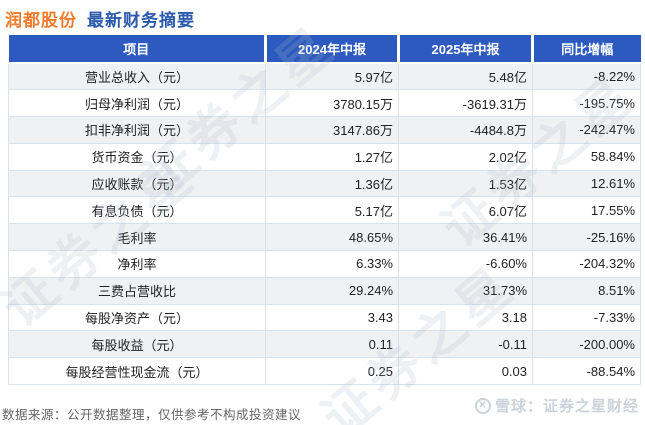 This screenshot has width=645, height=425. What do you see at coordinates (465, 264) in the screenshot?
I see `value-2025-cell: -6.60%` at bounding box center [465, 264].